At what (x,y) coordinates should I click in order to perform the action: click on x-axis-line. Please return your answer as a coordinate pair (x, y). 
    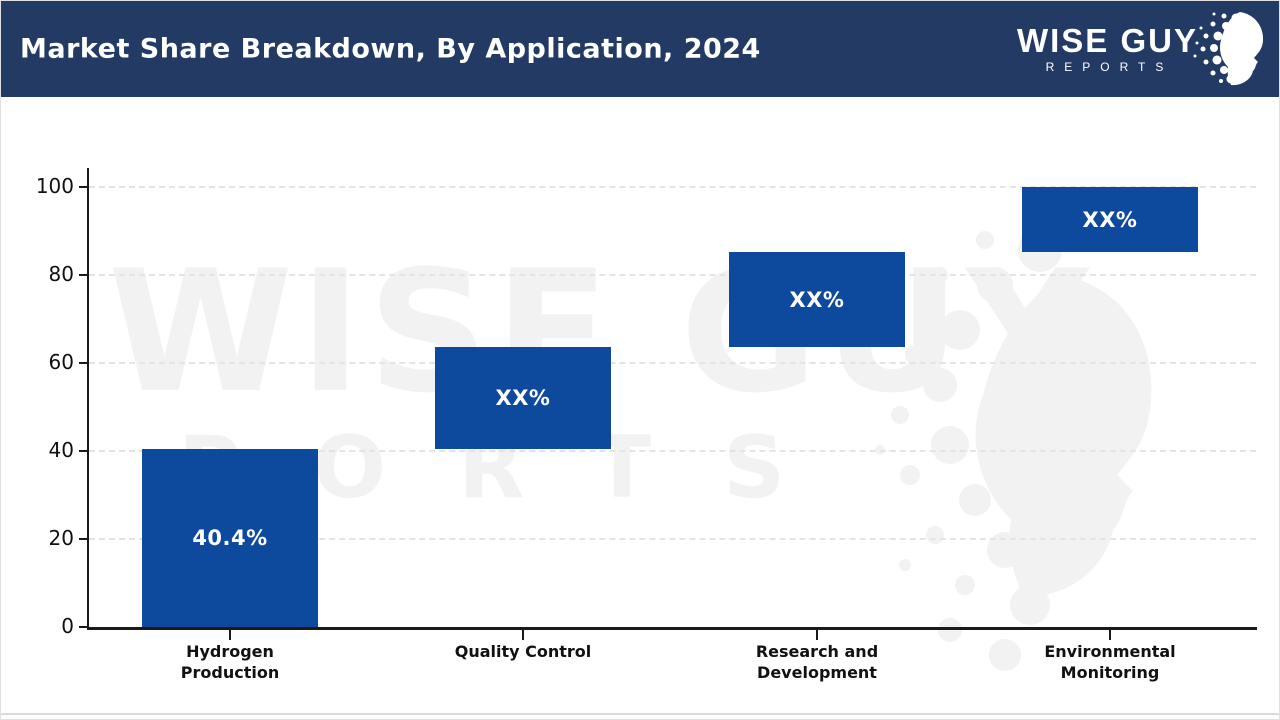
    Looking at the image, I should click on (672, 628).